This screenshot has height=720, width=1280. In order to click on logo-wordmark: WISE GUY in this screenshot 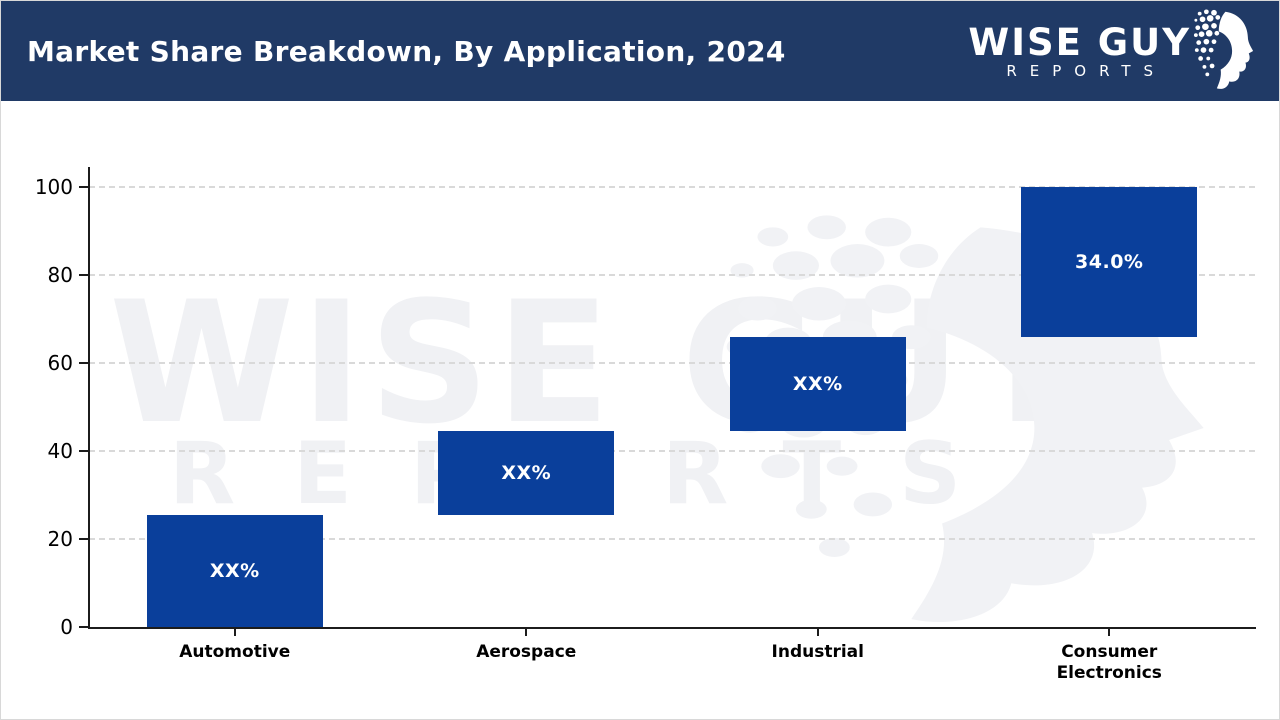, I will do `click(1079, 42)`.